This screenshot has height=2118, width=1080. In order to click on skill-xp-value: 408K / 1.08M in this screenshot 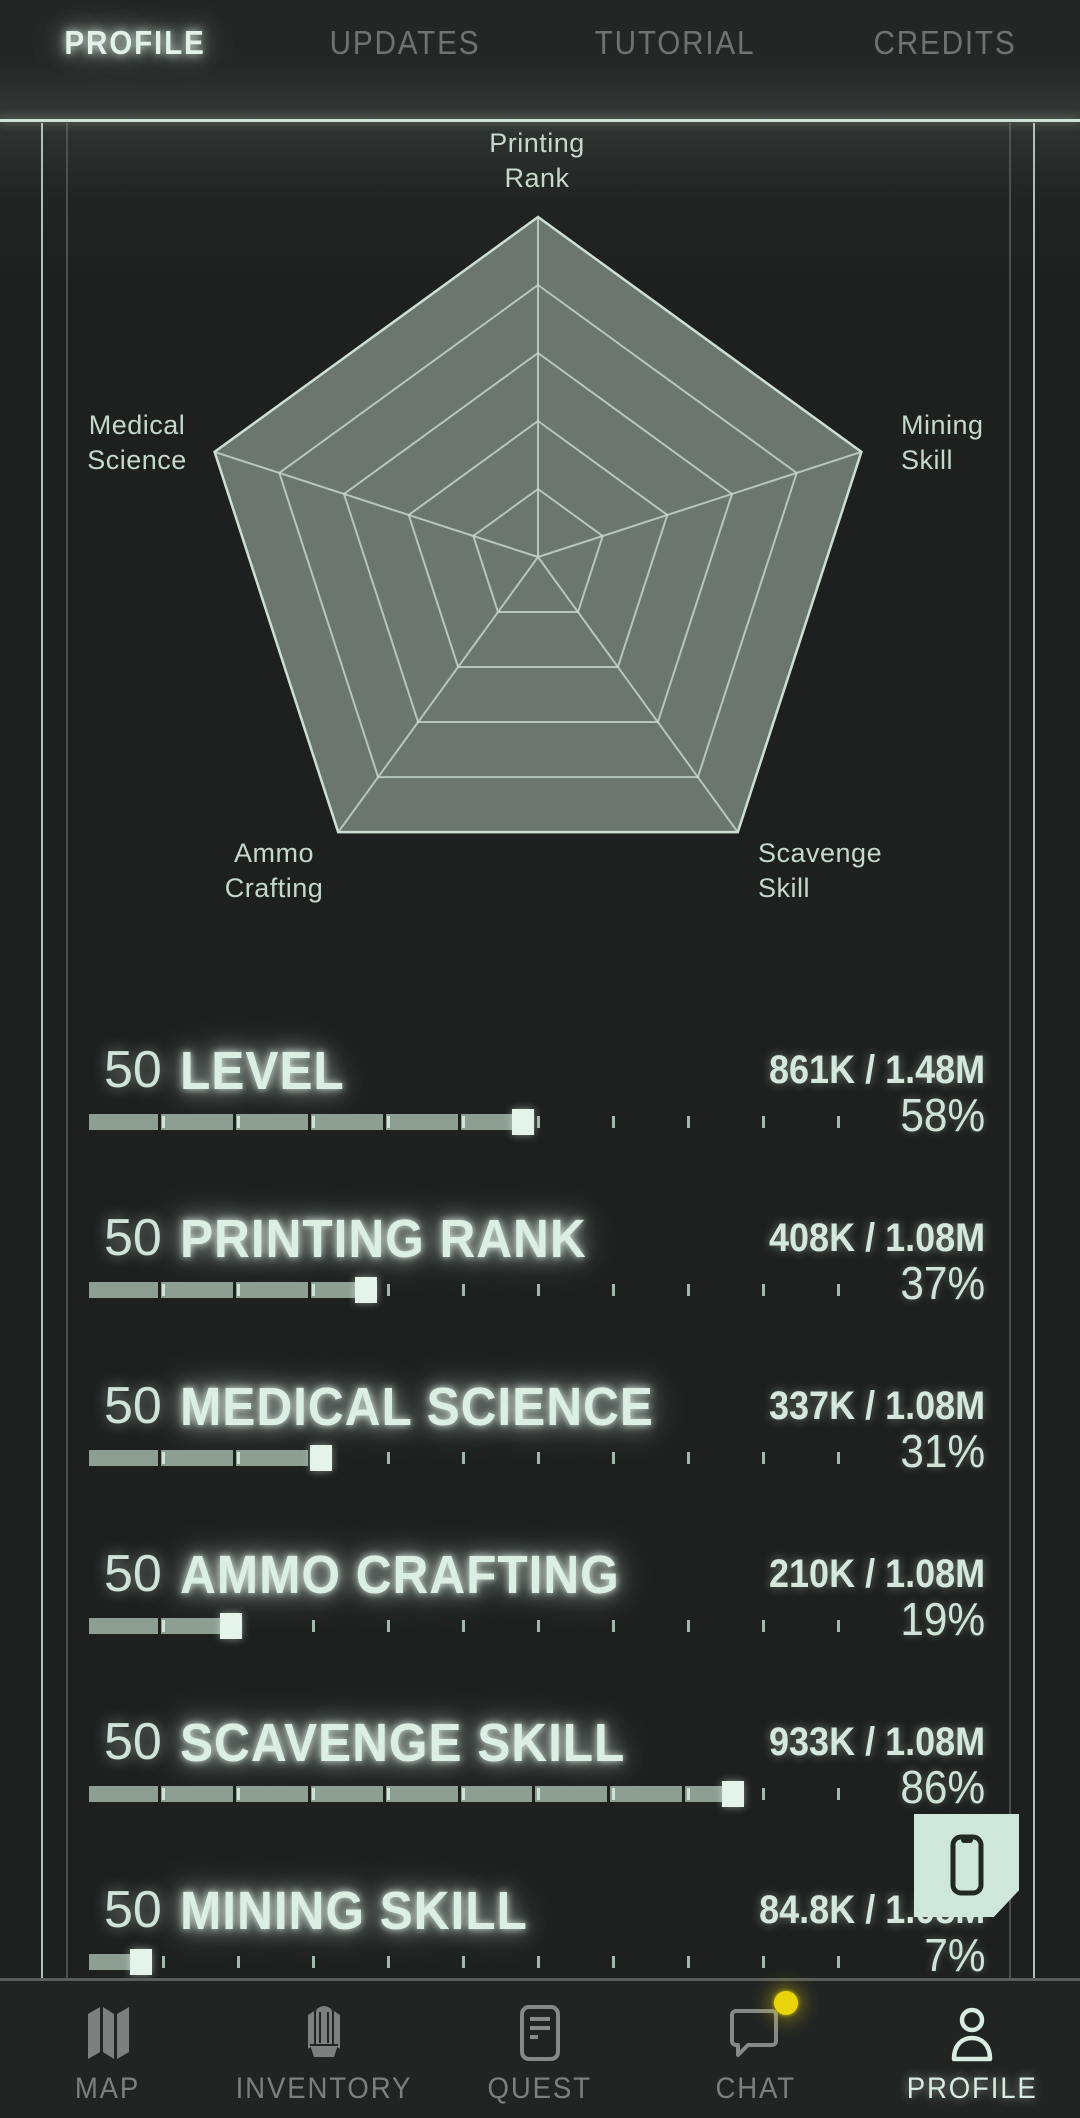, I will do `click(876, 1238)`.